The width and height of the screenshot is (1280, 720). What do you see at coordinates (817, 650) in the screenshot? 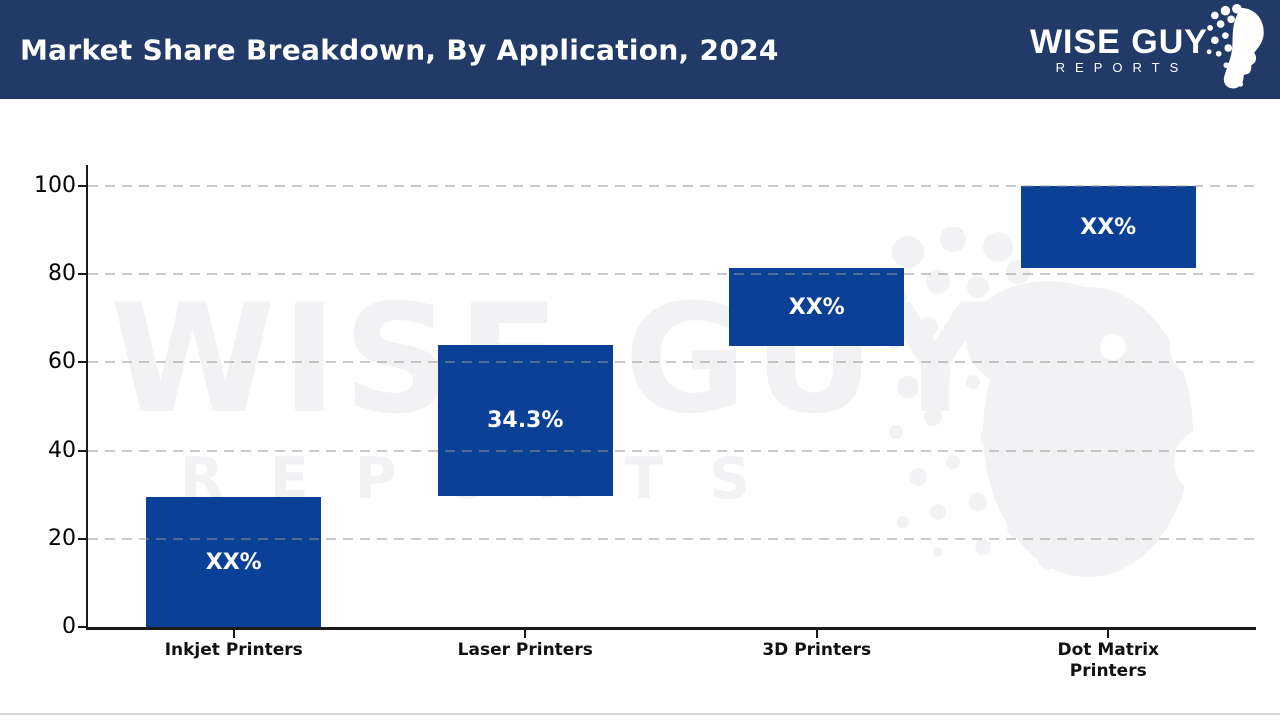
I see `x-category-label: 3D Printers` at bounding box center [817, 650].